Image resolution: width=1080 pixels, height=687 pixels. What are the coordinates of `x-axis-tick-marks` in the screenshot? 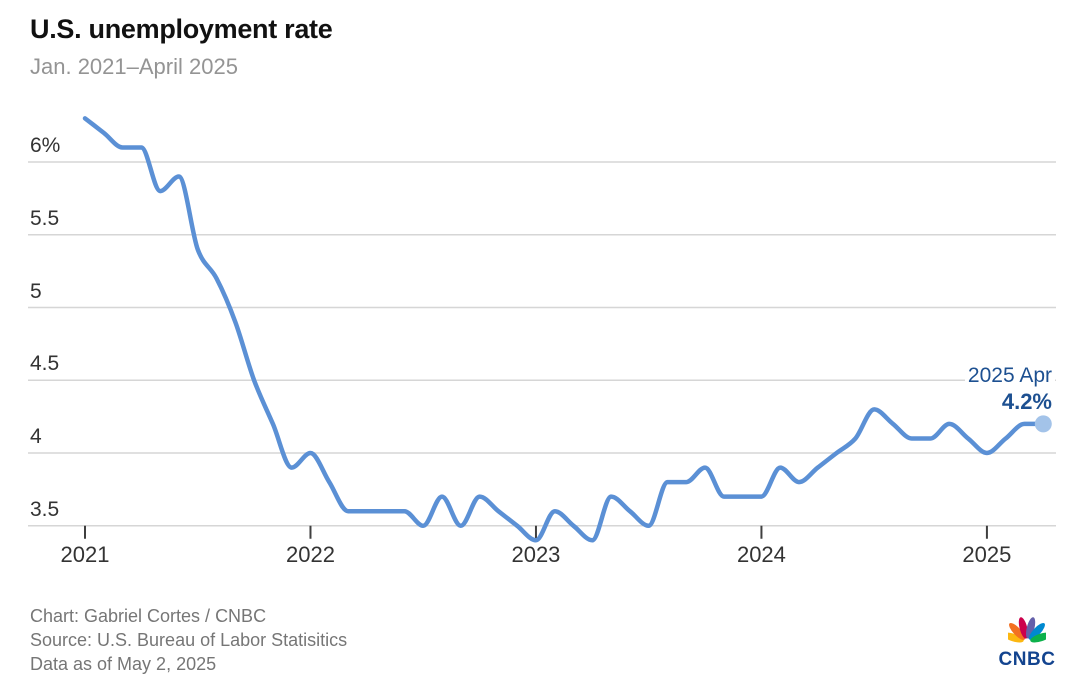 It's located at (536, 532).